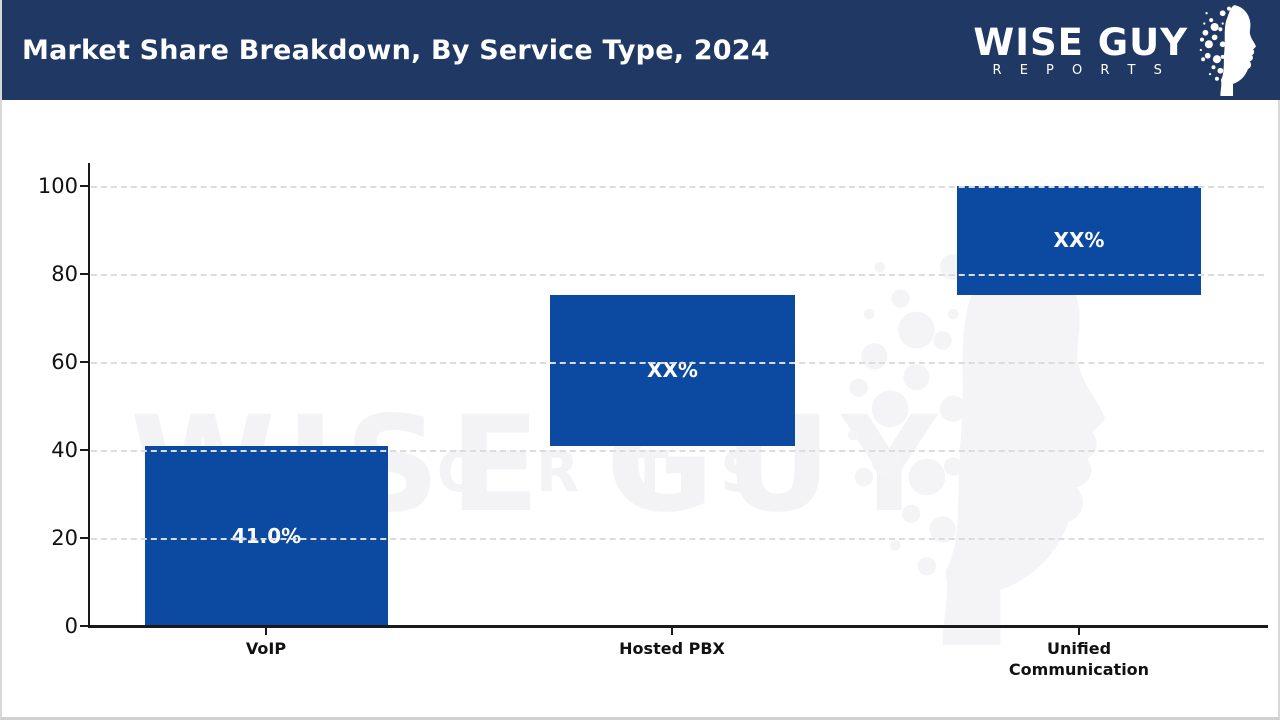  Describe the element at coordinates (64, 362) in the screenshot. I see `y-tick-label-60: 60` at that location.